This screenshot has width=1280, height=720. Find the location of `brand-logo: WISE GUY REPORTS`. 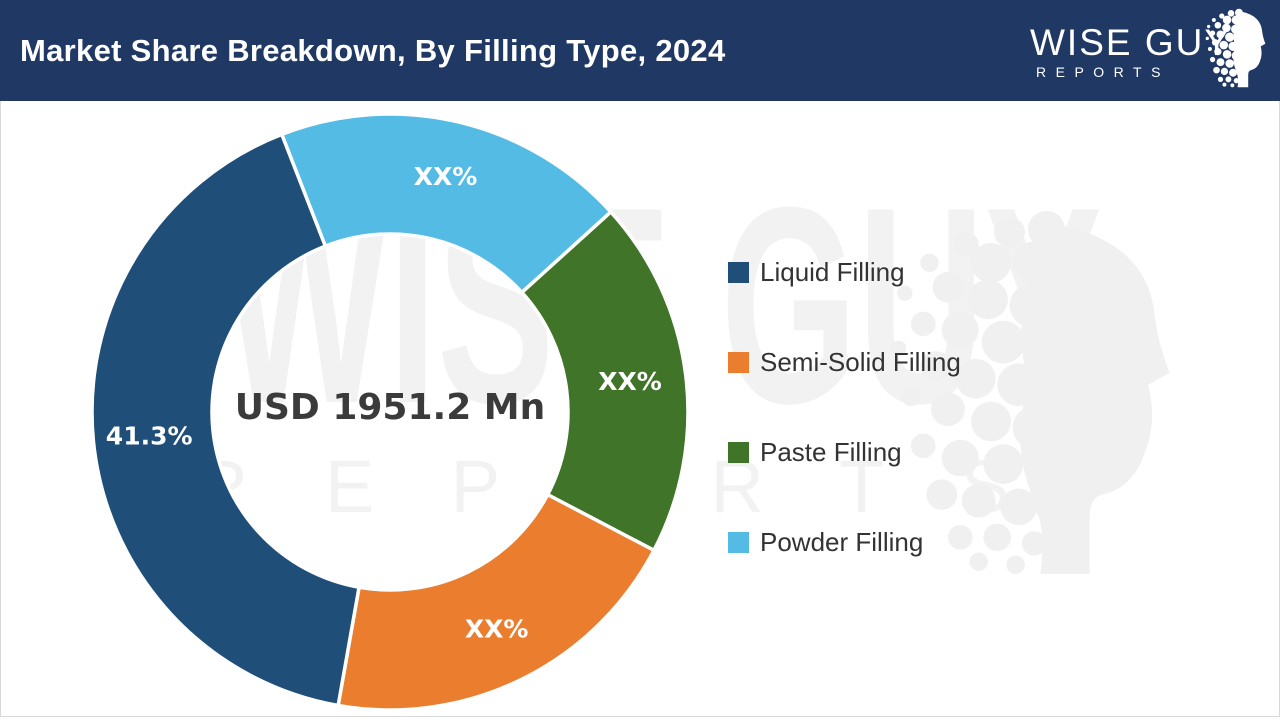

brand-logo: WISE GUY REPORTS is located at coordinates (1137, 51).